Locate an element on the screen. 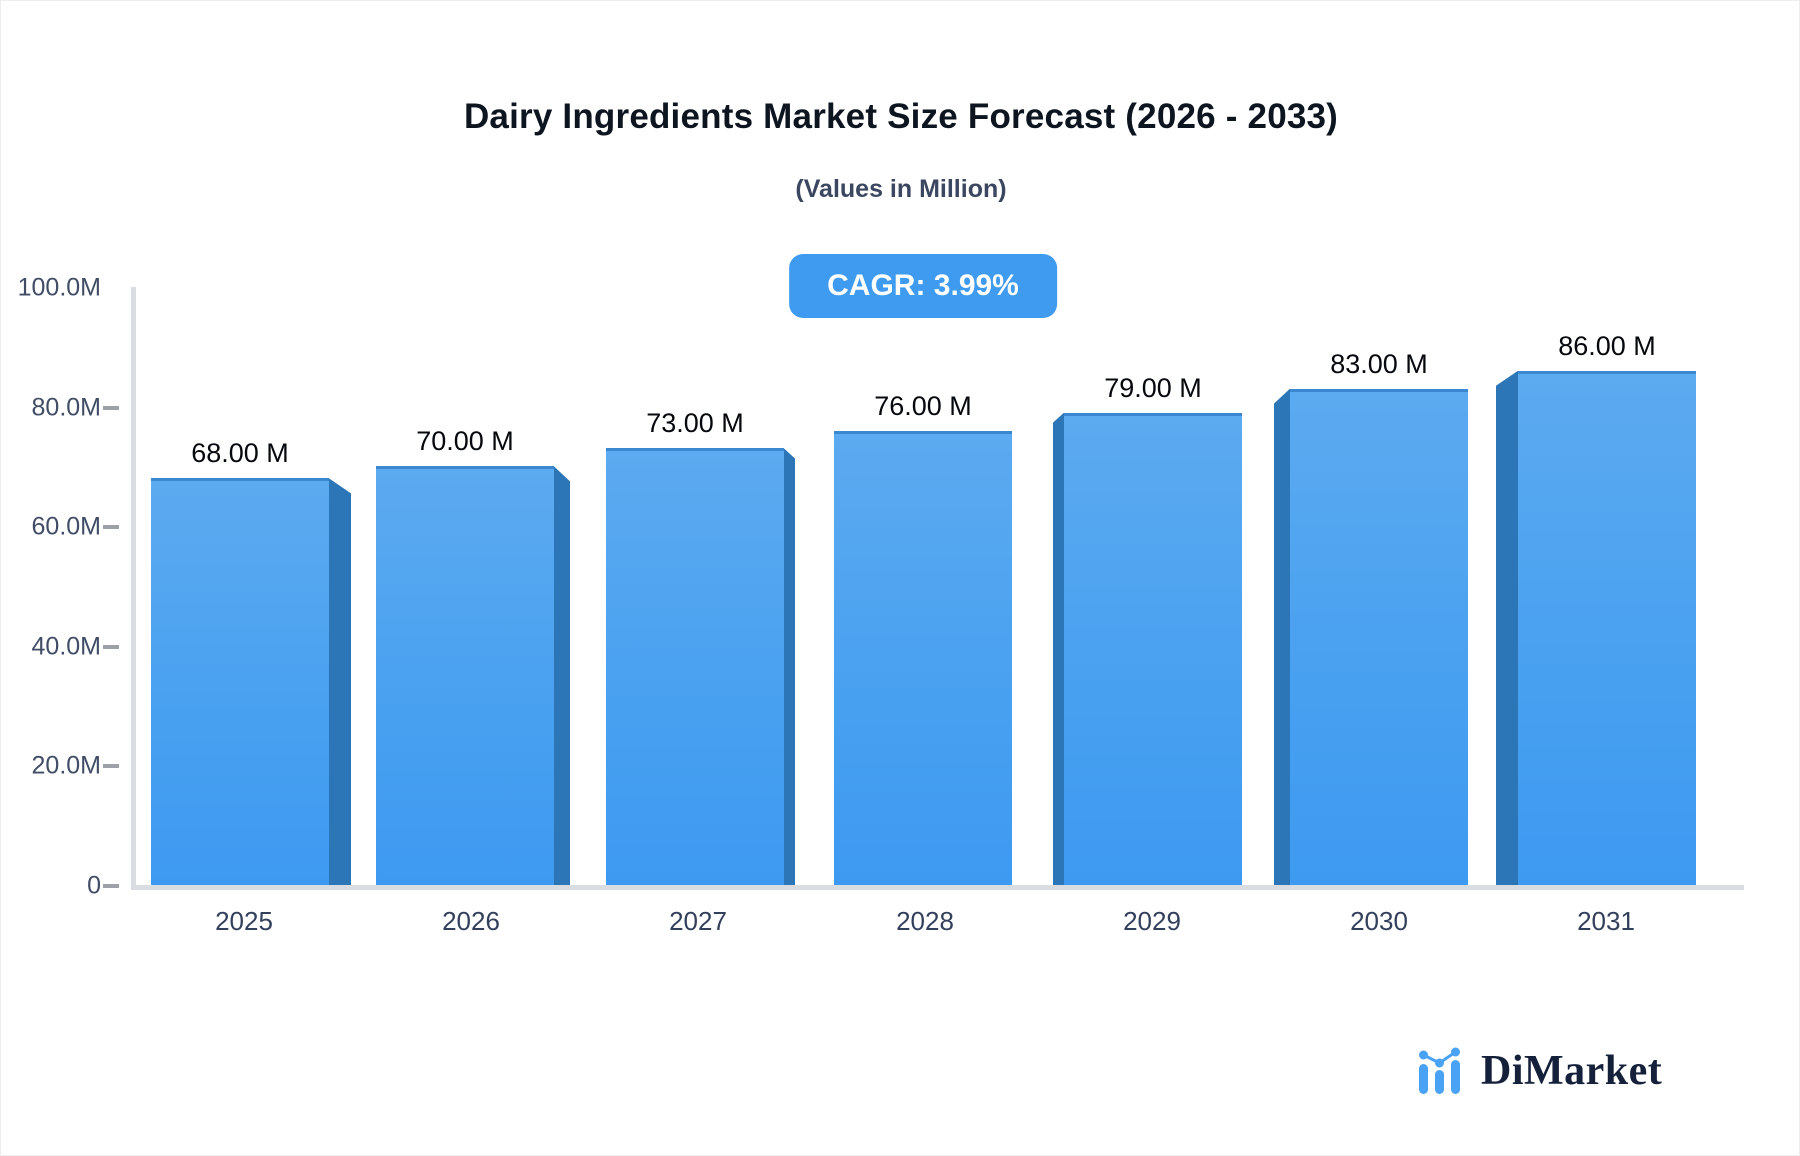  bar-2030 is located at coordinates (1379, 636).